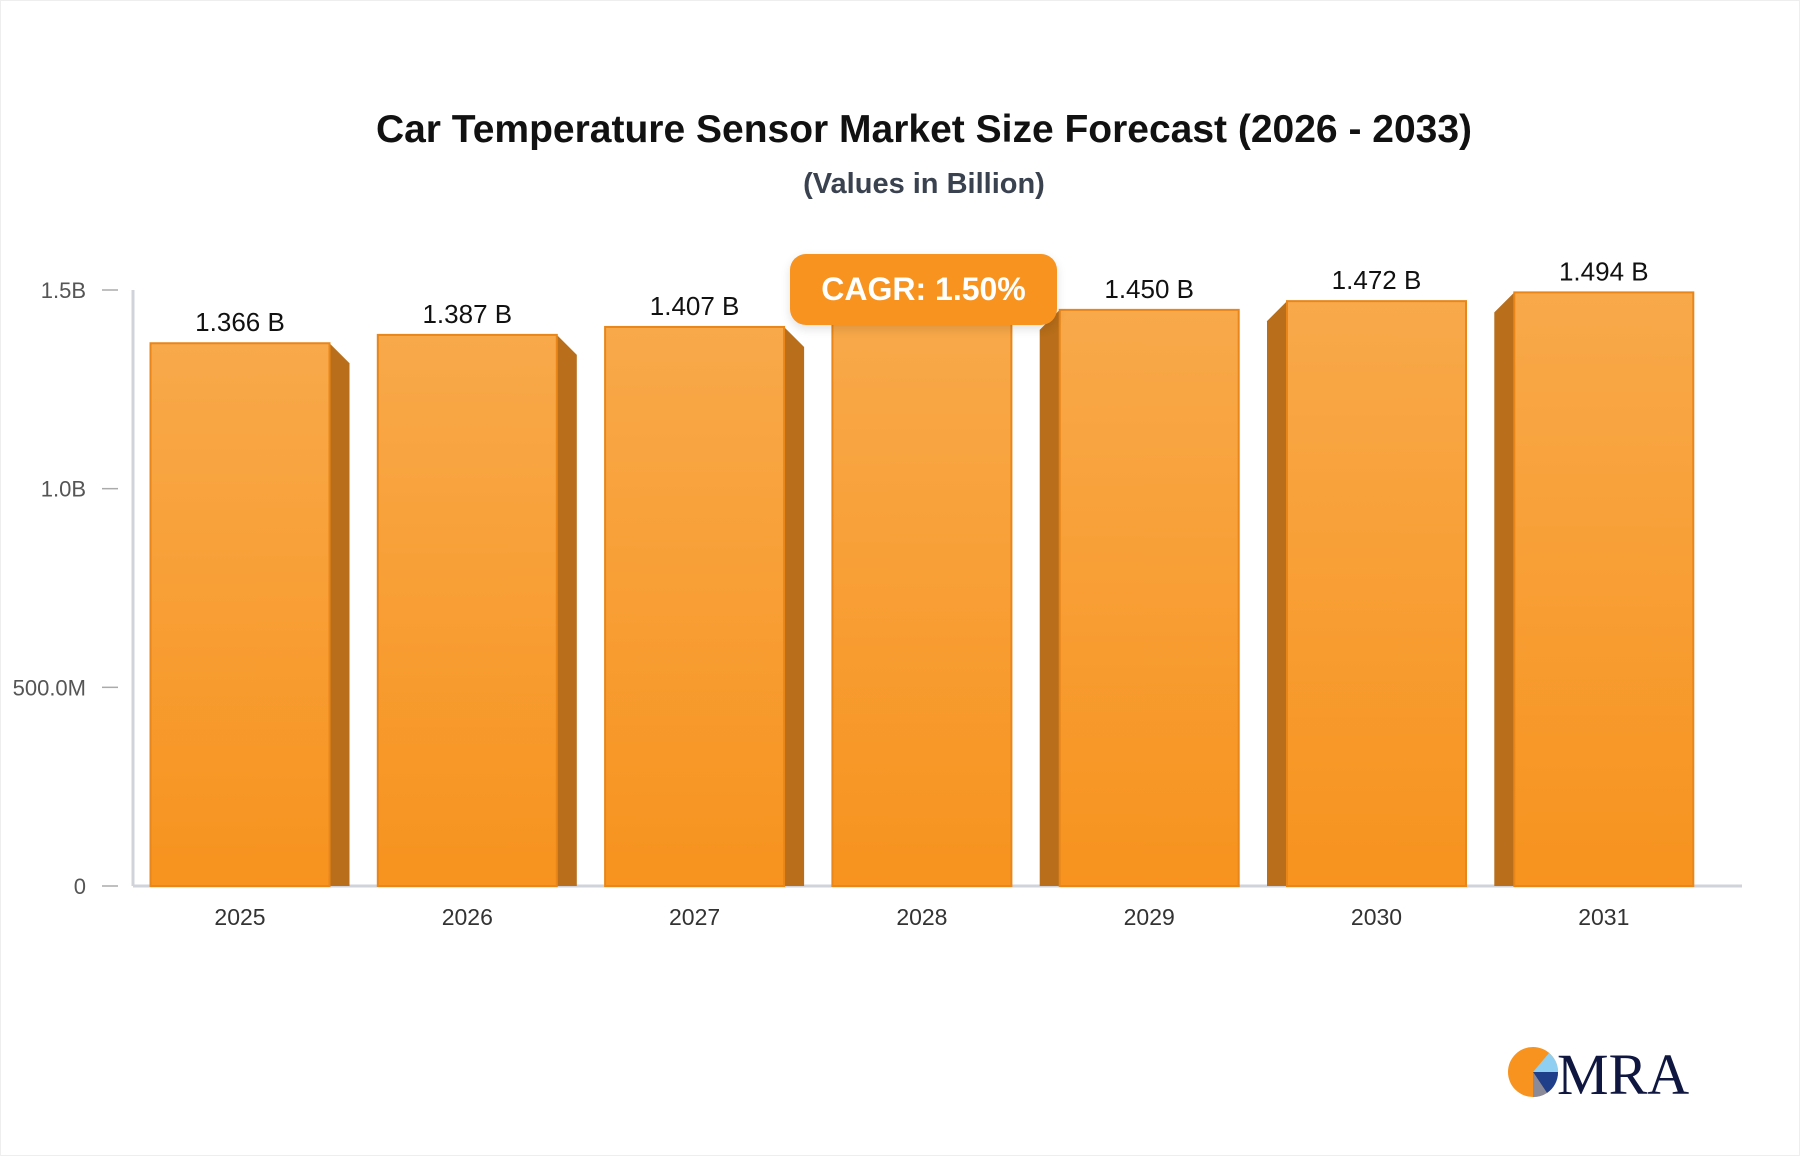 This screenshot has width=1800, height=1156. What do you see at coordinates (1604, 589) in the screenshot?
I see `bar-2031` at bounding box center [1604, 589].